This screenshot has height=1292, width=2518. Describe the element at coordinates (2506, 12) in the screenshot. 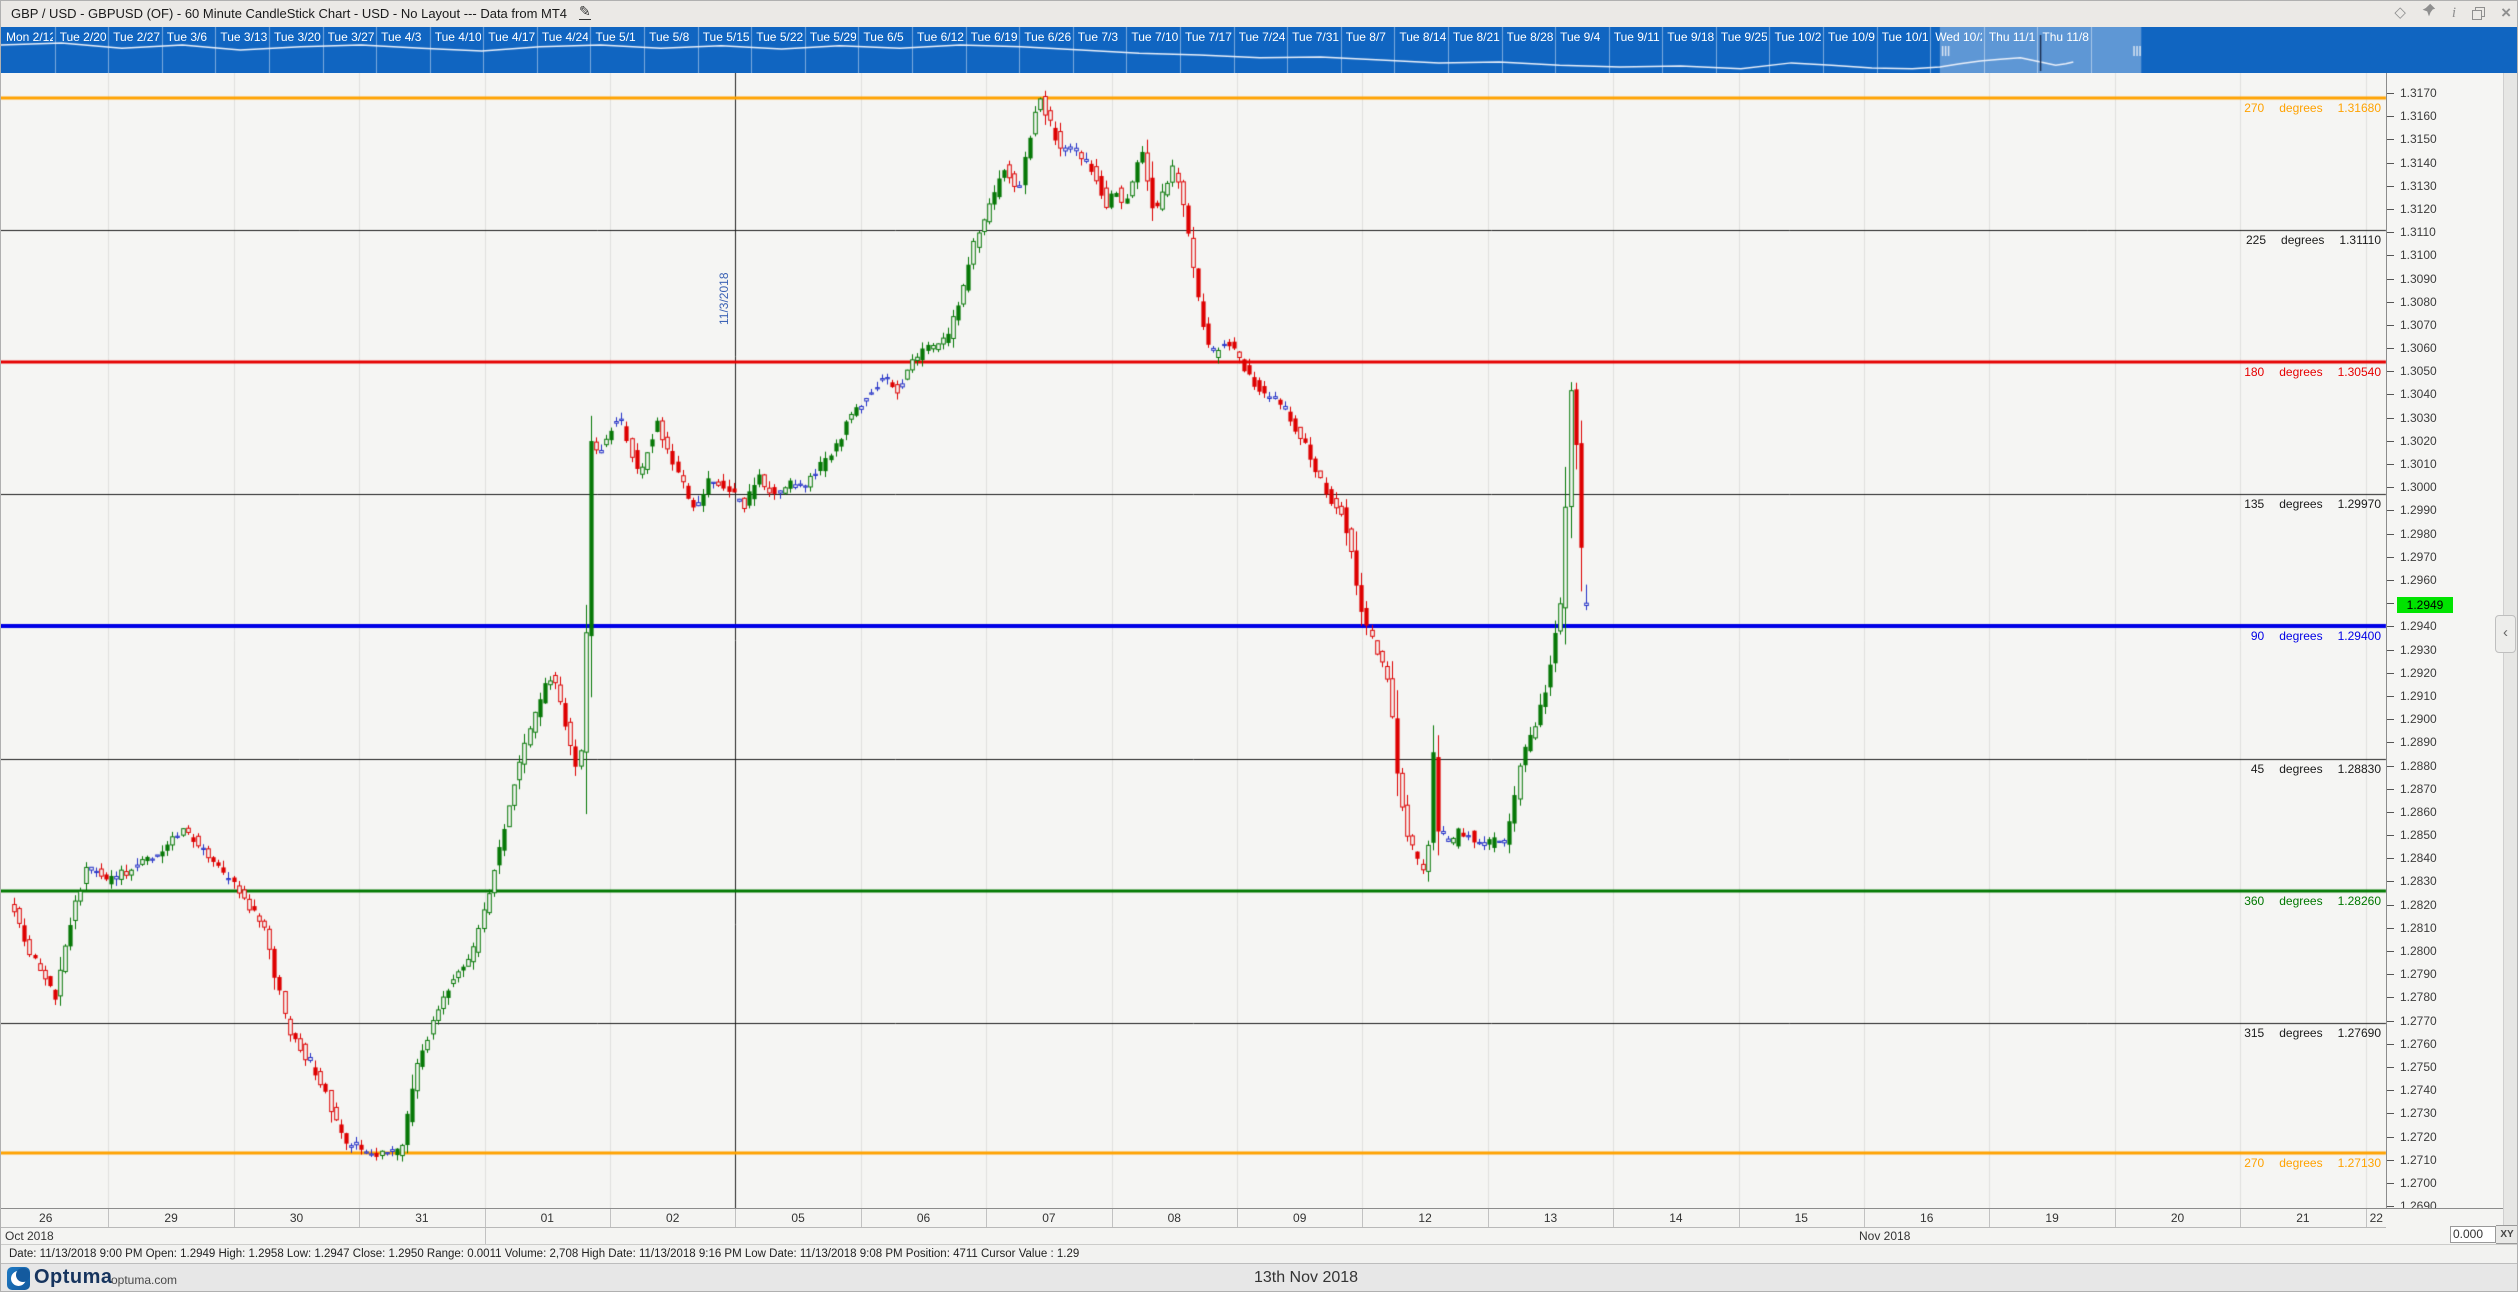

I see `close-icon: ×` at that location.